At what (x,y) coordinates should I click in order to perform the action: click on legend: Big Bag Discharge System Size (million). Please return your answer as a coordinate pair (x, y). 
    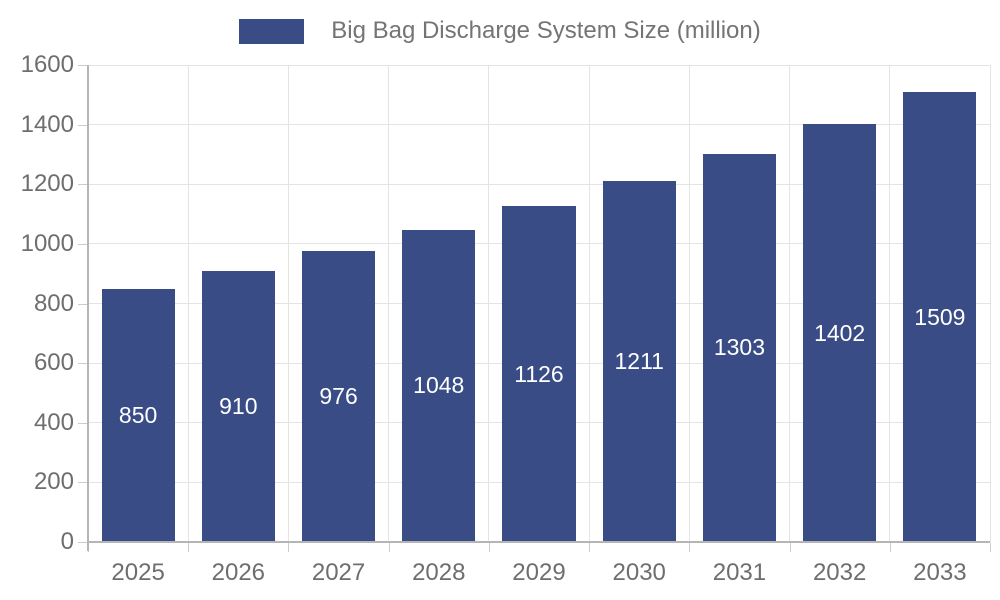
    Looking at the image, I should click on (500, 31).